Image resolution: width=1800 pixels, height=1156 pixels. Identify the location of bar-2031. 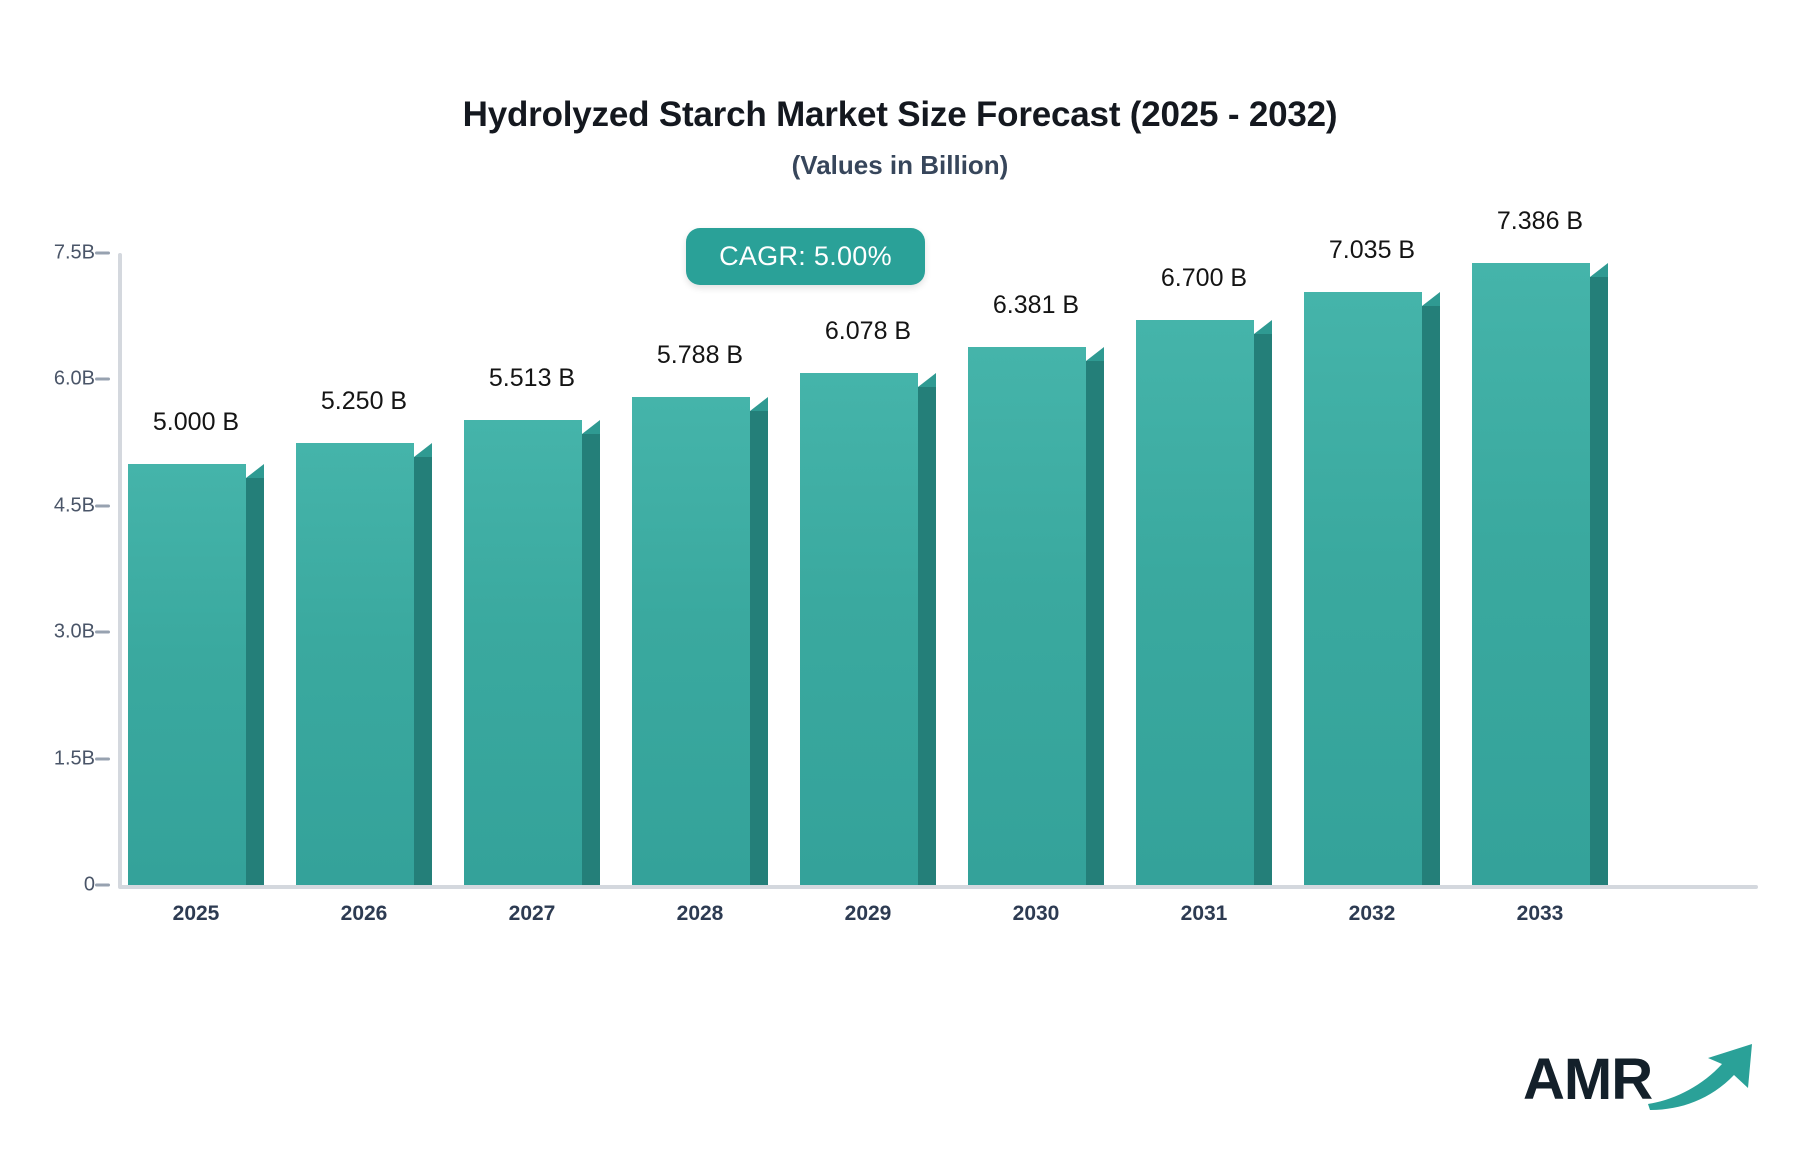
(1204, 602).